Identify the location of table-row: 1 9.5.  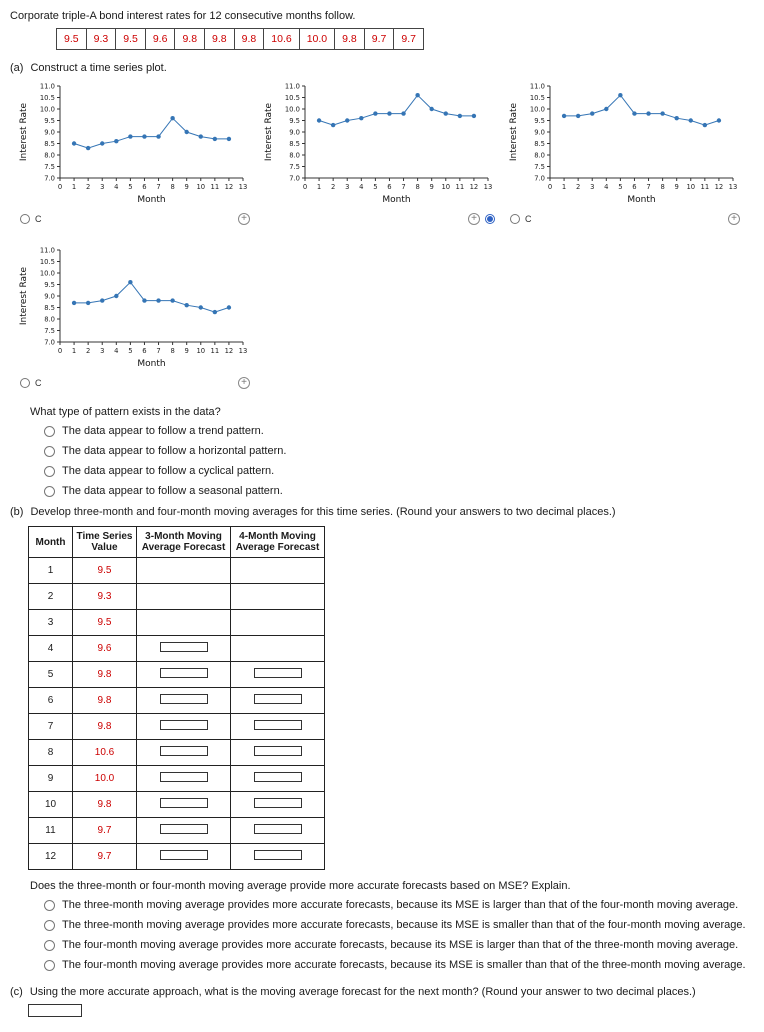
(176, 570).